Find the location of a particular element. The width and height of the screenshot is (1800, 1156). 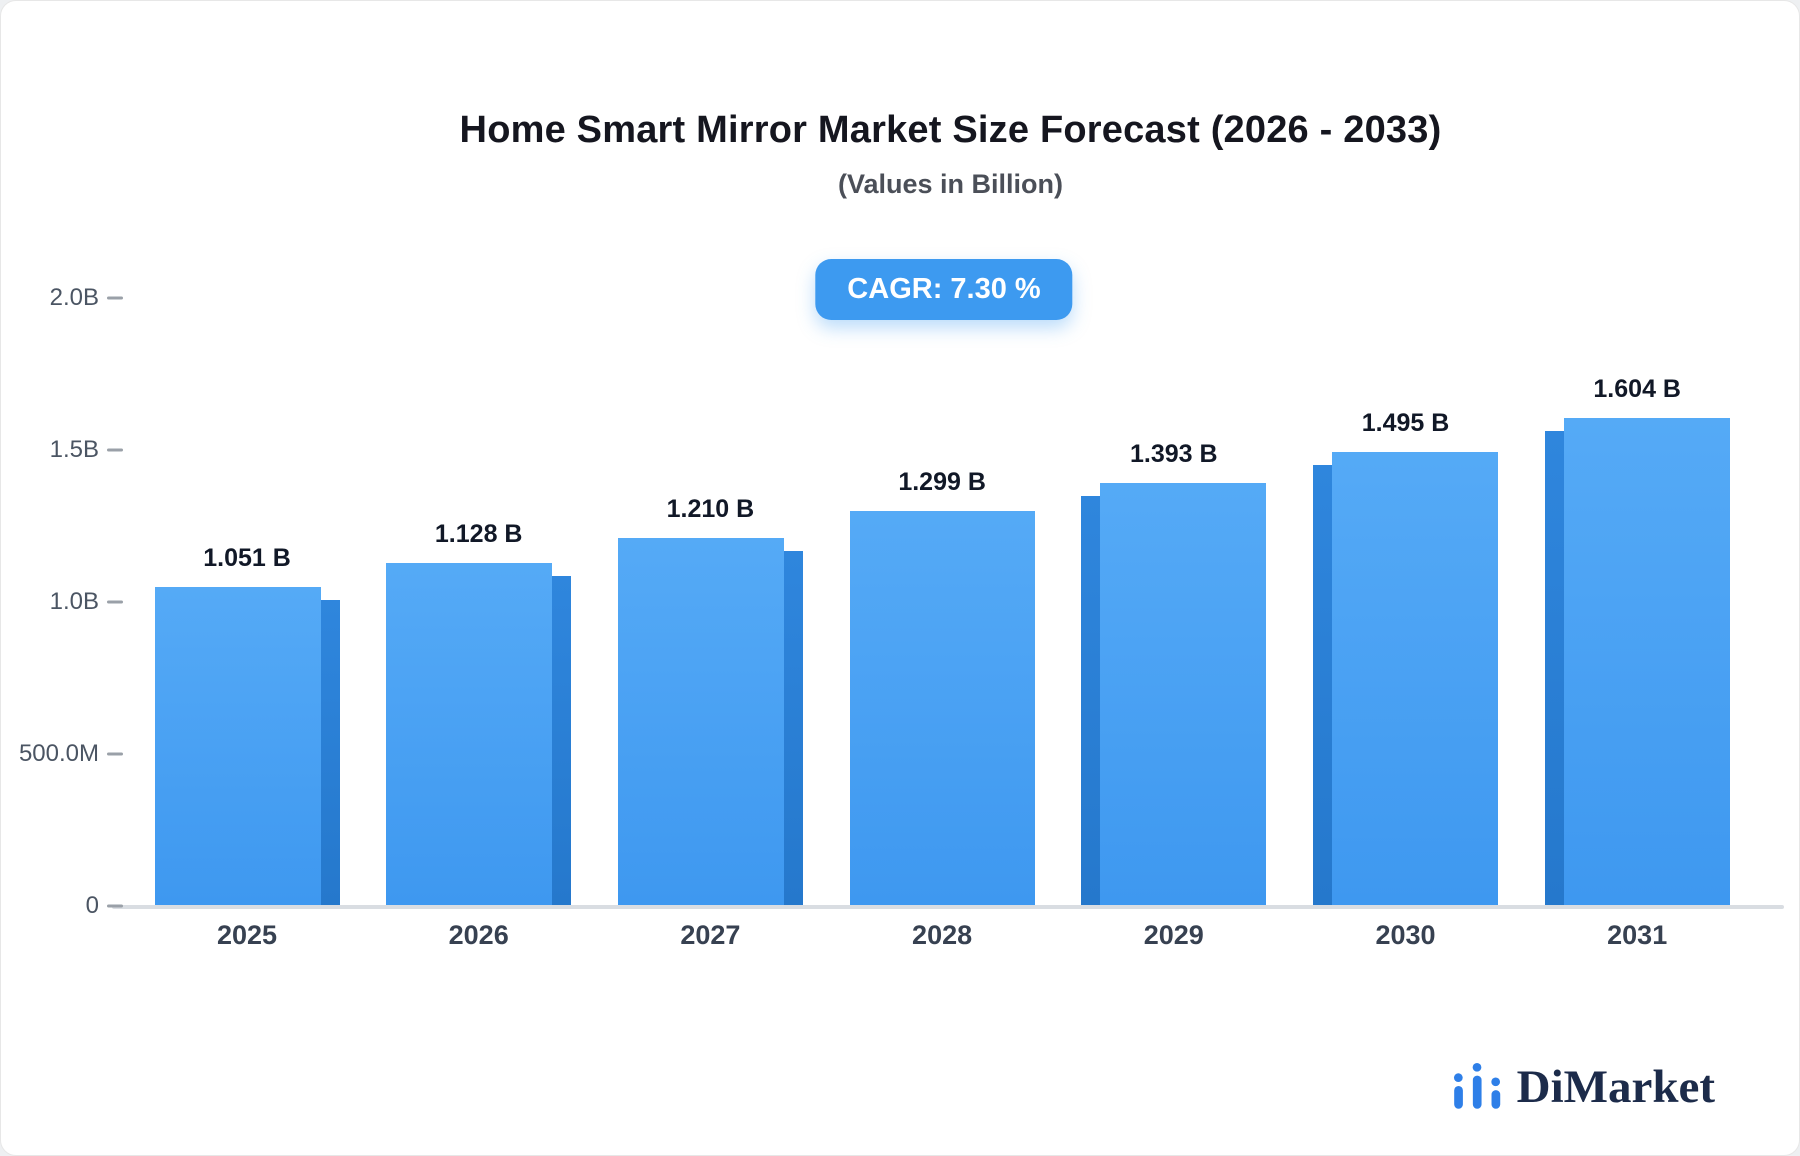

bar-value-label: 1.128 B is located at coordinates (478, 534).